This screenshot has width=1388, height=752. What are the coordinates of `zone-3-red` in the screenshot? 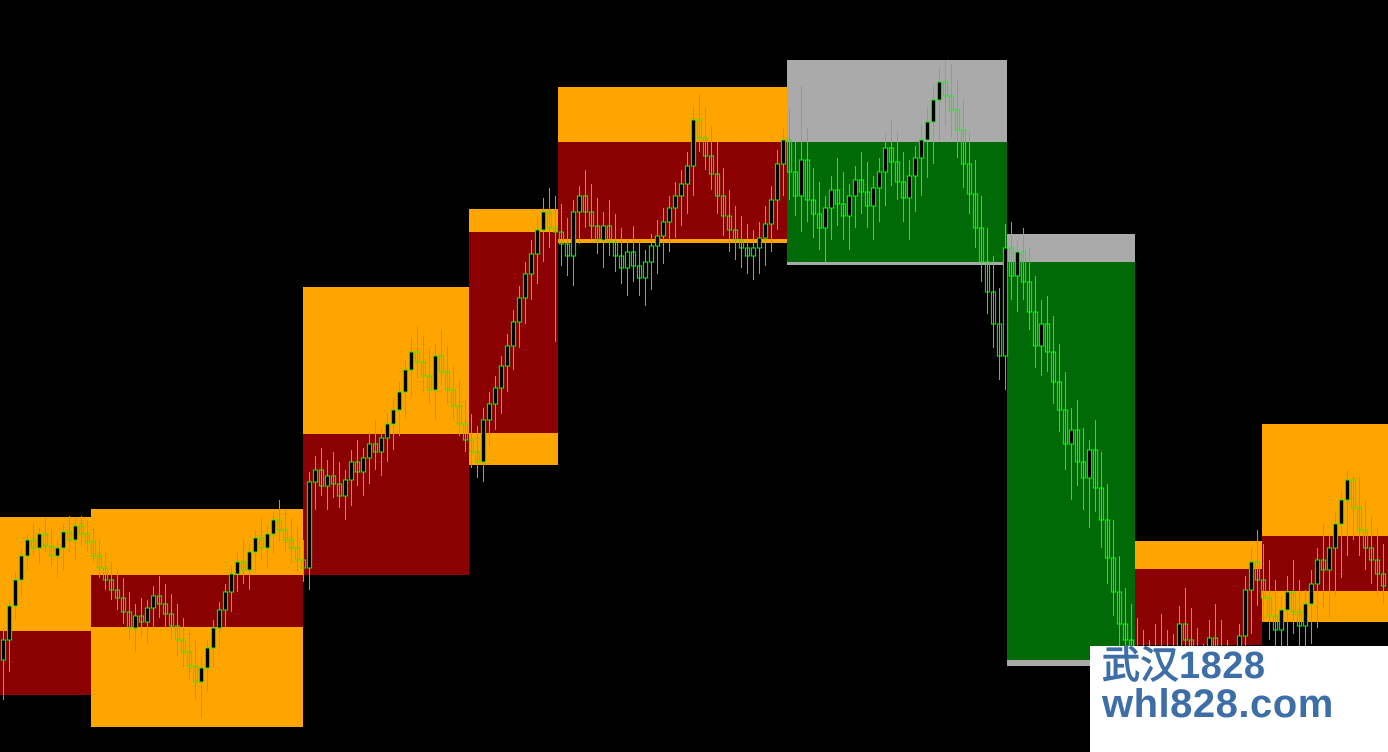 It's located at (386, 504).